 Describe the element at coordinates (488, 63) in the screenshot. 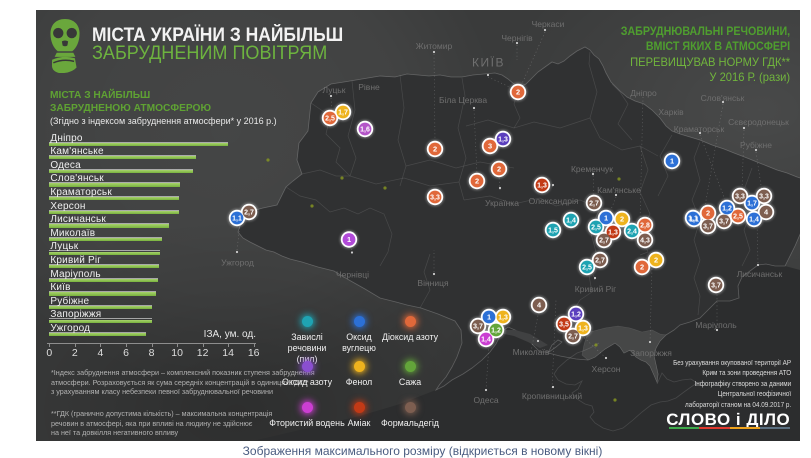

I see `svg-text: КИЇВ` at that location.